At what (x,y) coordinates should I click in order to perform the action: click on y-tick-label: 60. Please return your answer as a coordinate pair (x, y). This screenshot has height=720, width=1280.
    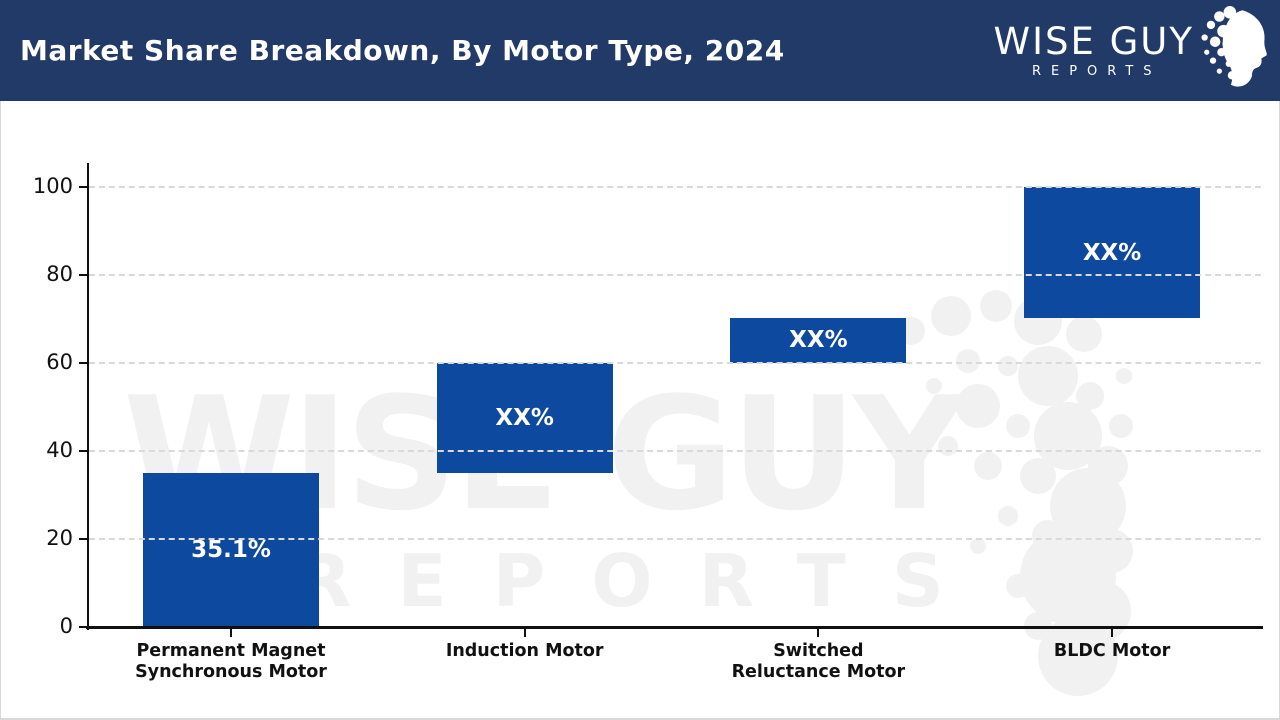
    Looking at the image, I should click on (59, 362).